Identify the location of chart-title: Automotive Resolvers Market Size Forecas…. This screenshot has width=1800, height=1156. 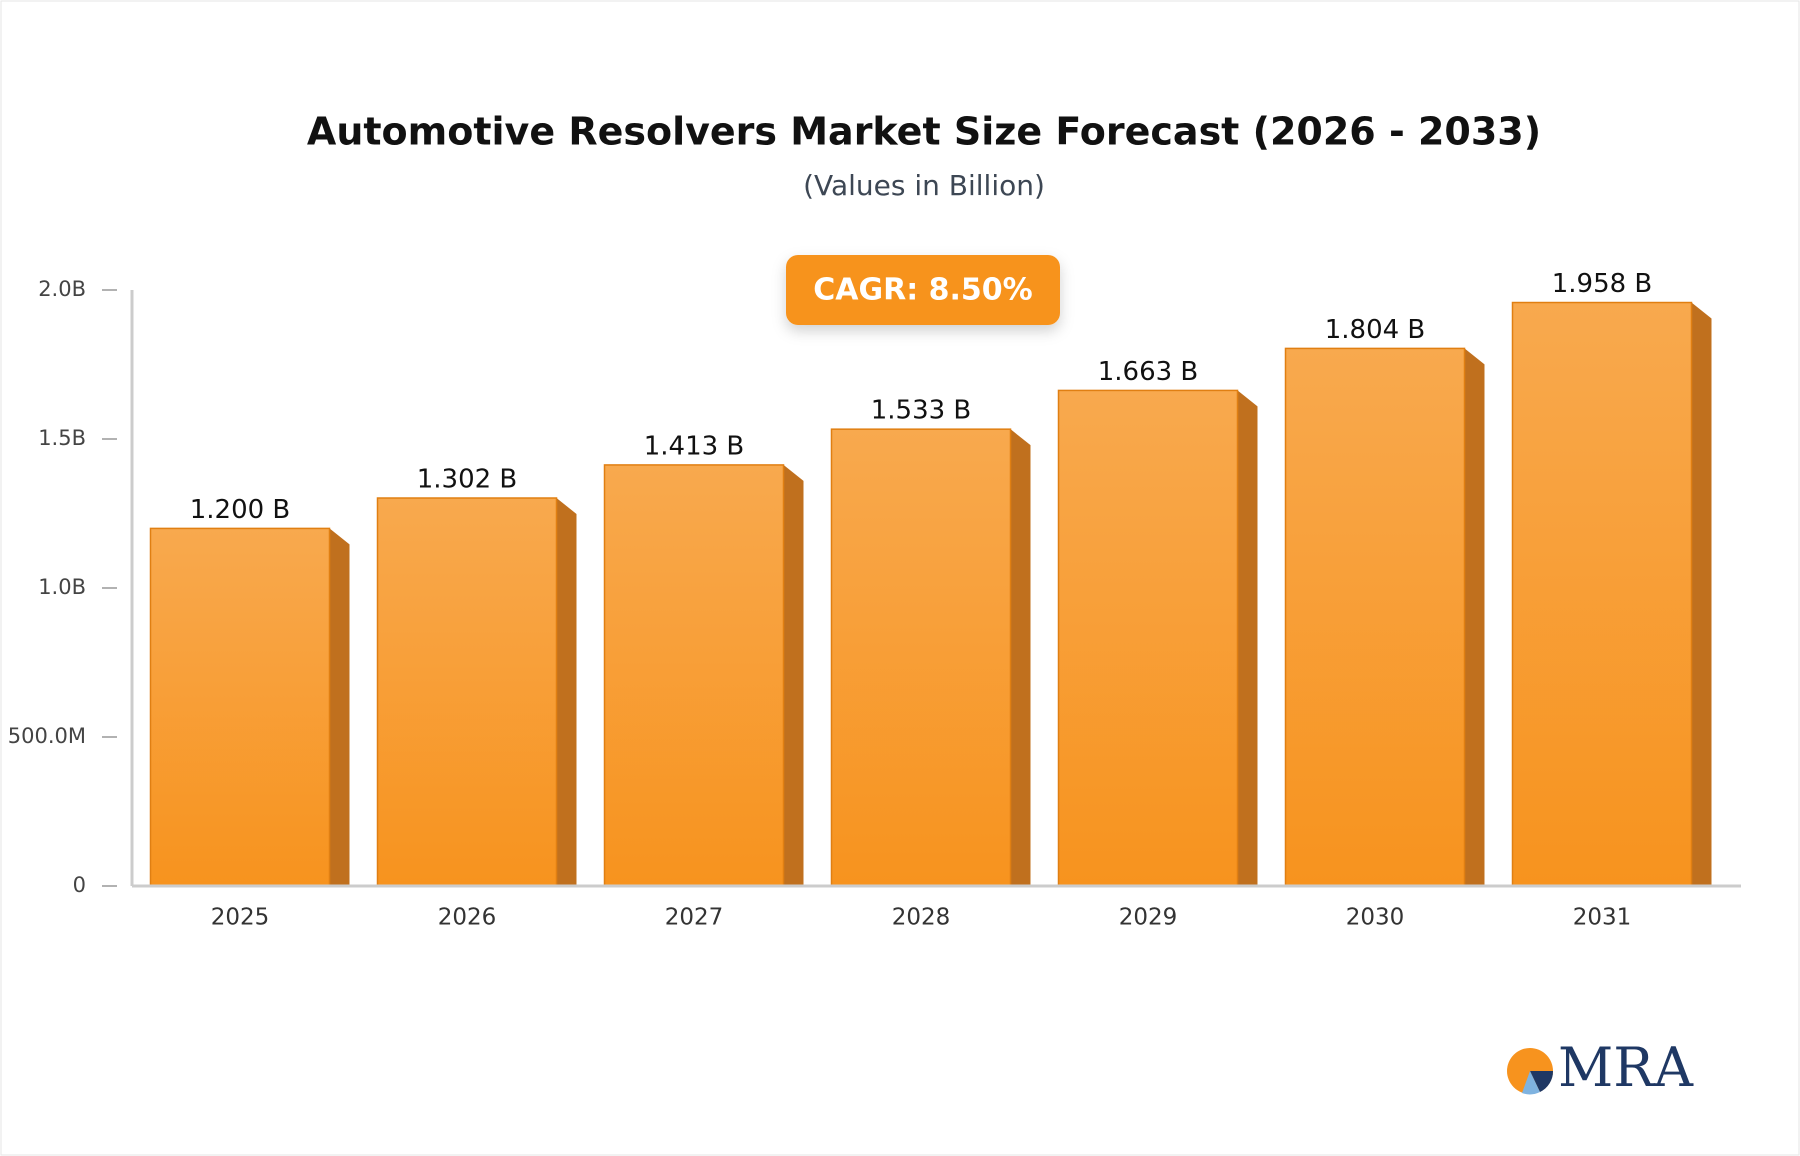
(924, 132).